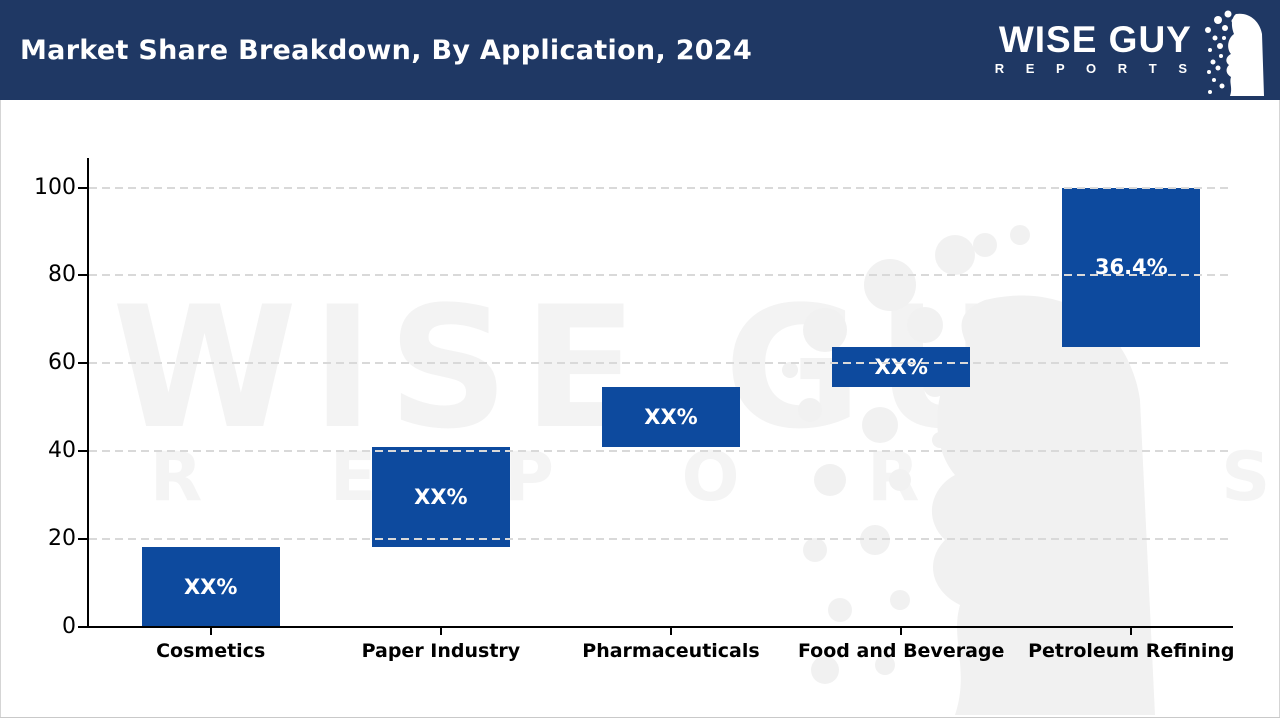 Image resolution: width=1280 pixels, height=720 pixels. What do you see at coordinates (441, 651) in the screenshot?
I see `x-category-label-paper-industry: Paper Industry` at bounding box center [441, 651].